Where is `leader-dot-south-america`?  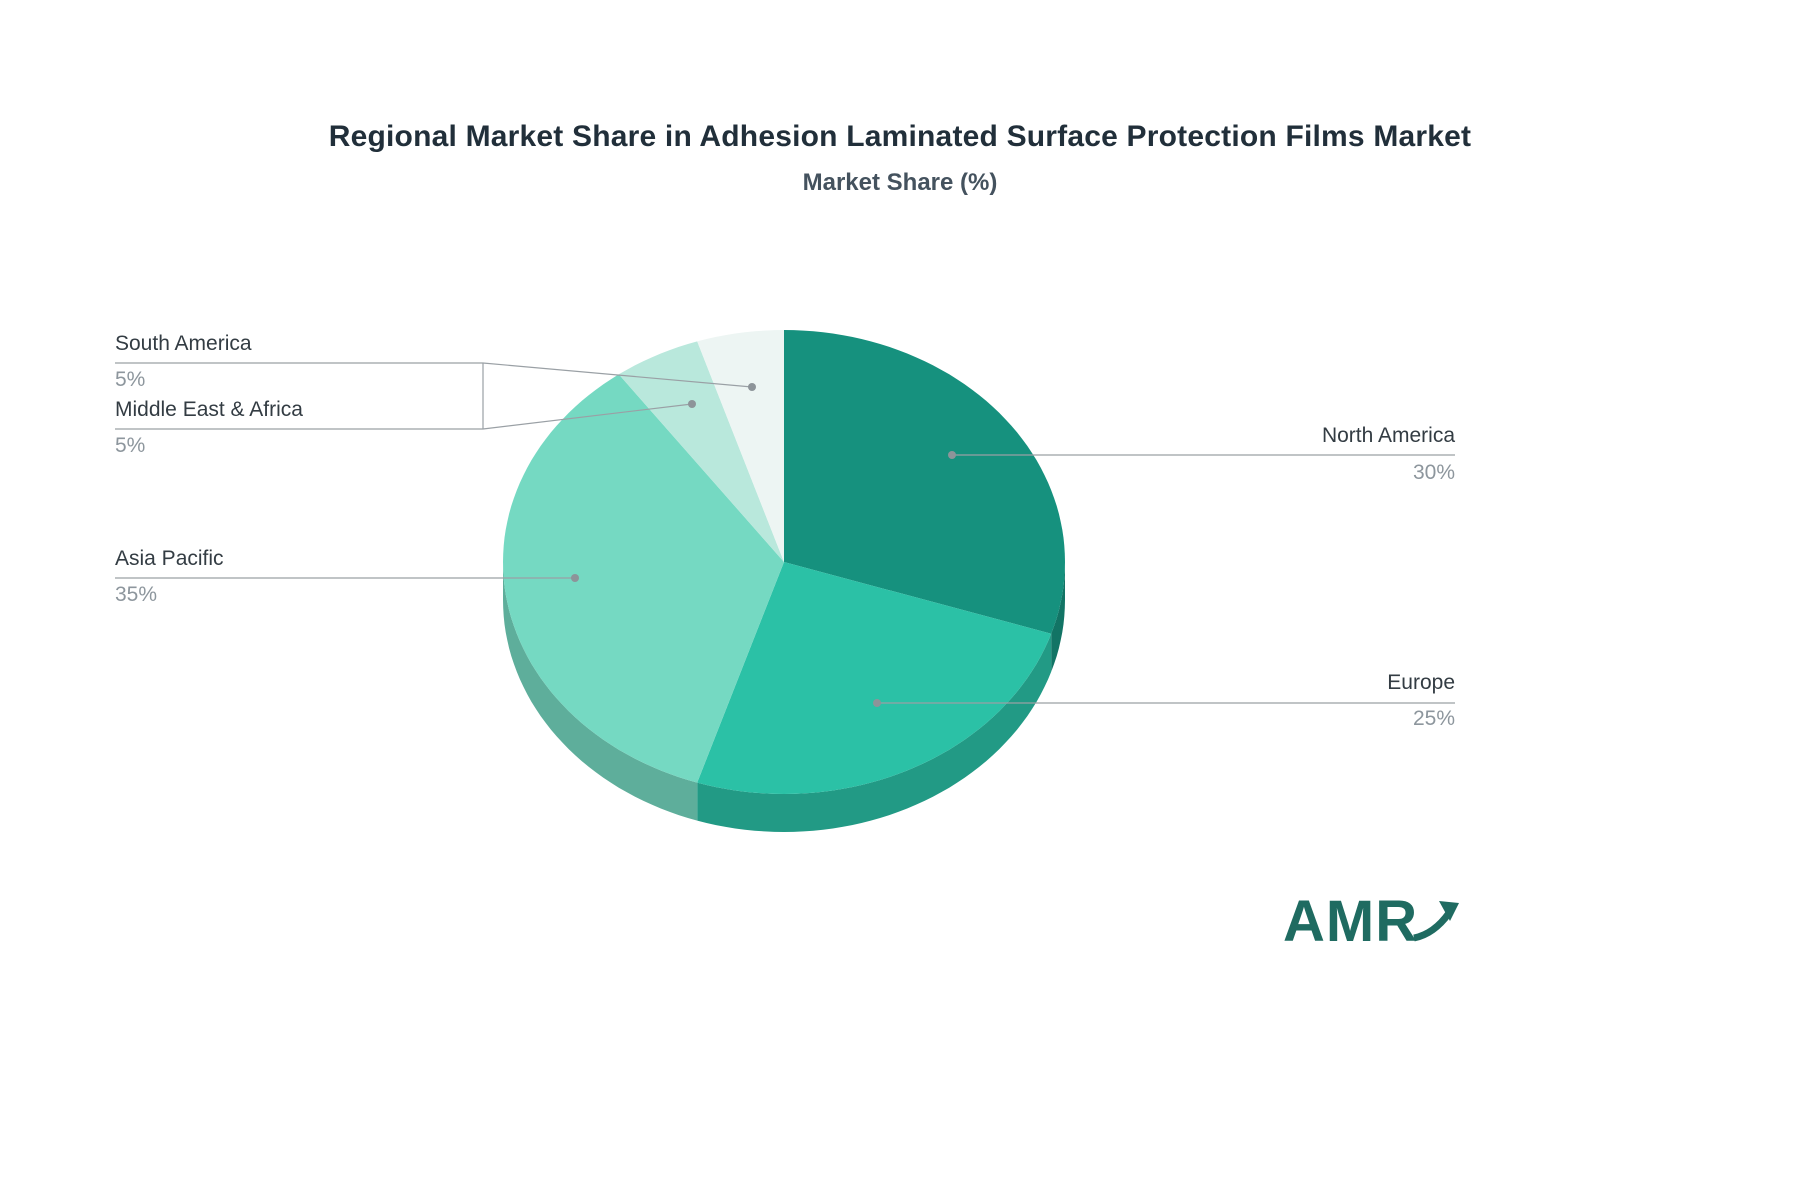
leader-dot-south-america is located at coordinates (752, 387).